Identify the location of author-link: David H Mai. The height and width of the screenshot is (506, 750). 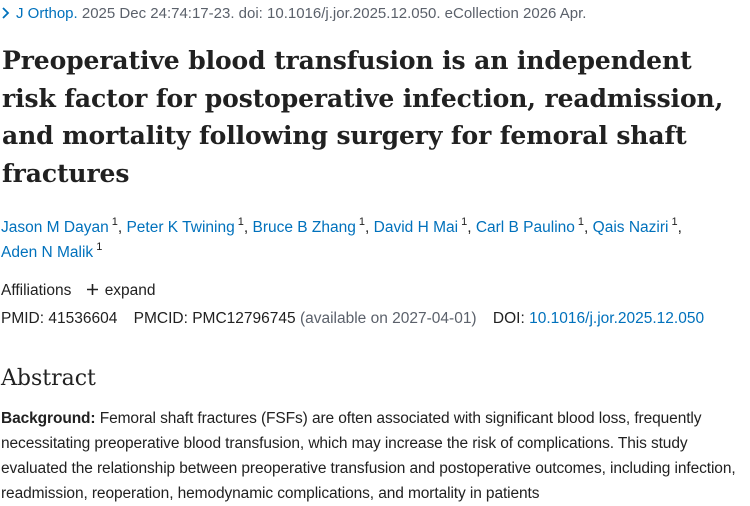
(416, 227).